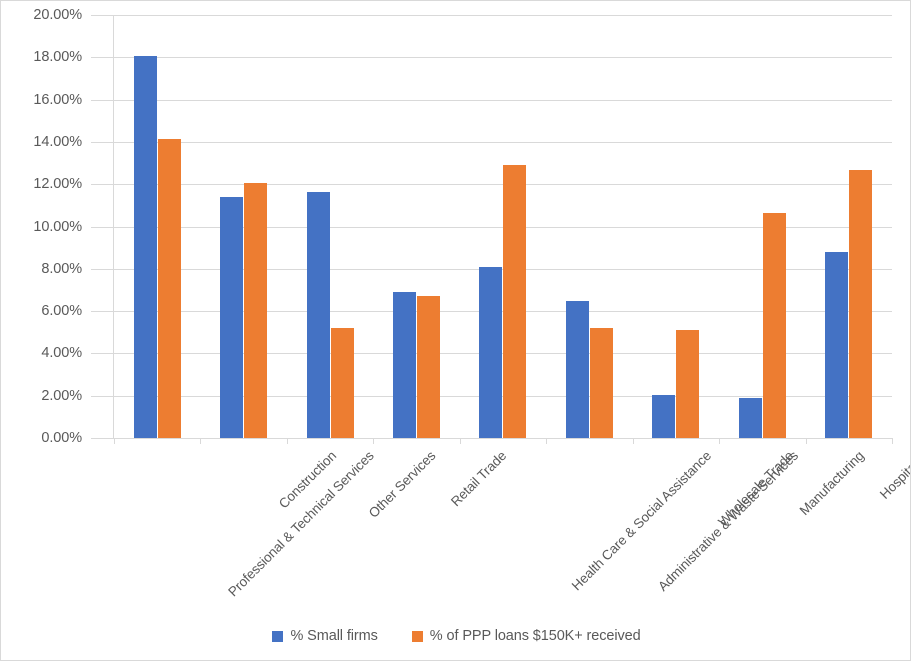  I want to click on y-axis-tick-label: 16.00%, so click(57, 99).